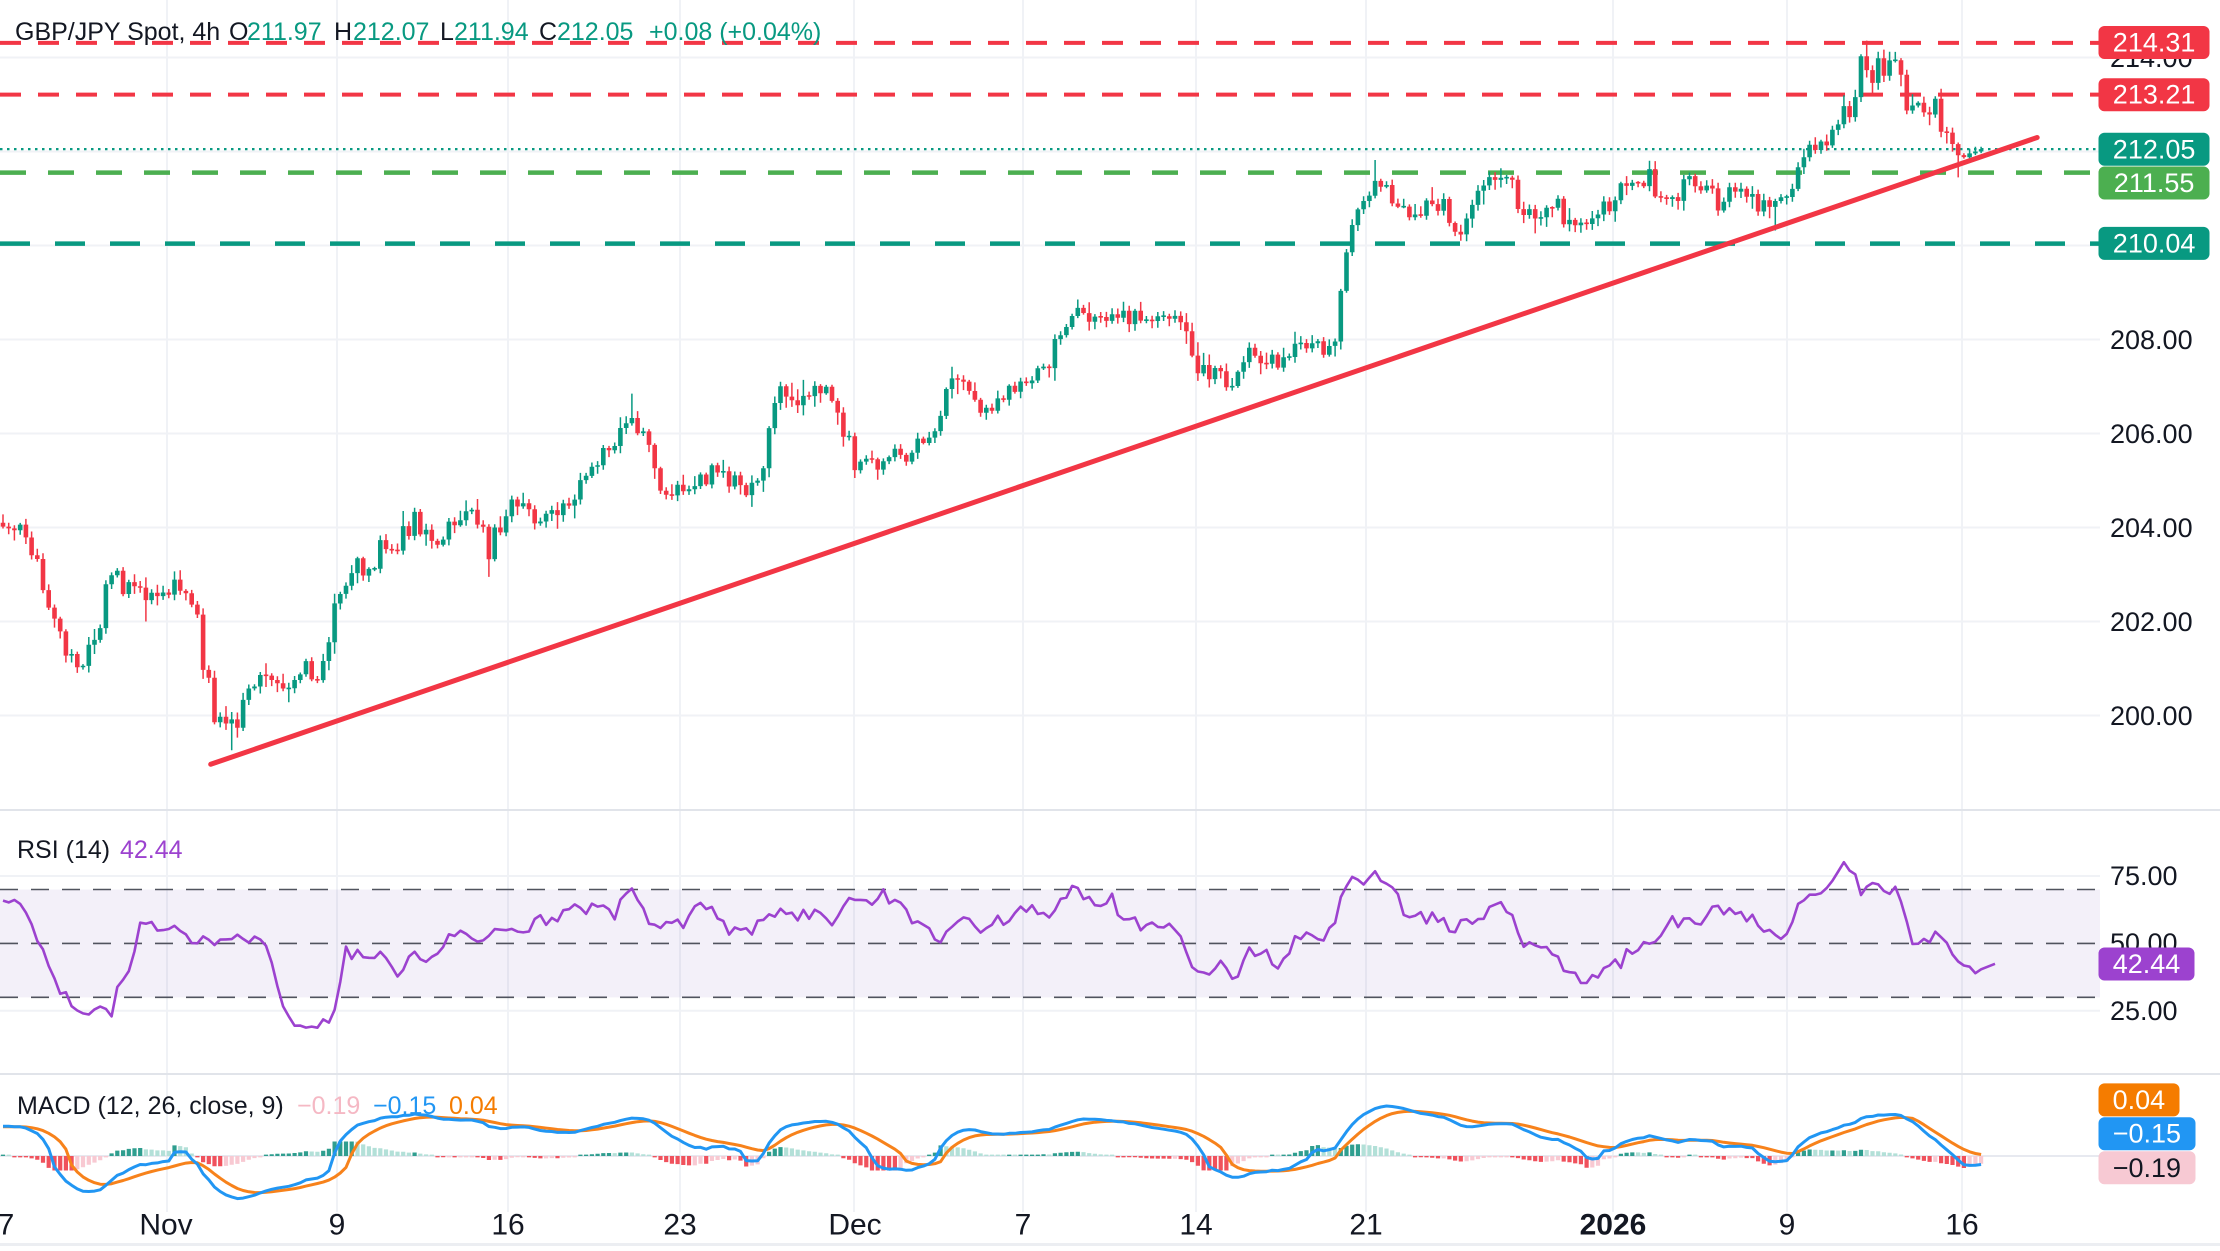 The image size is (2220, 1251). Describe the element at coordinates (679, 1225) in the screenshot. I see `svg-text: 23` at that location.